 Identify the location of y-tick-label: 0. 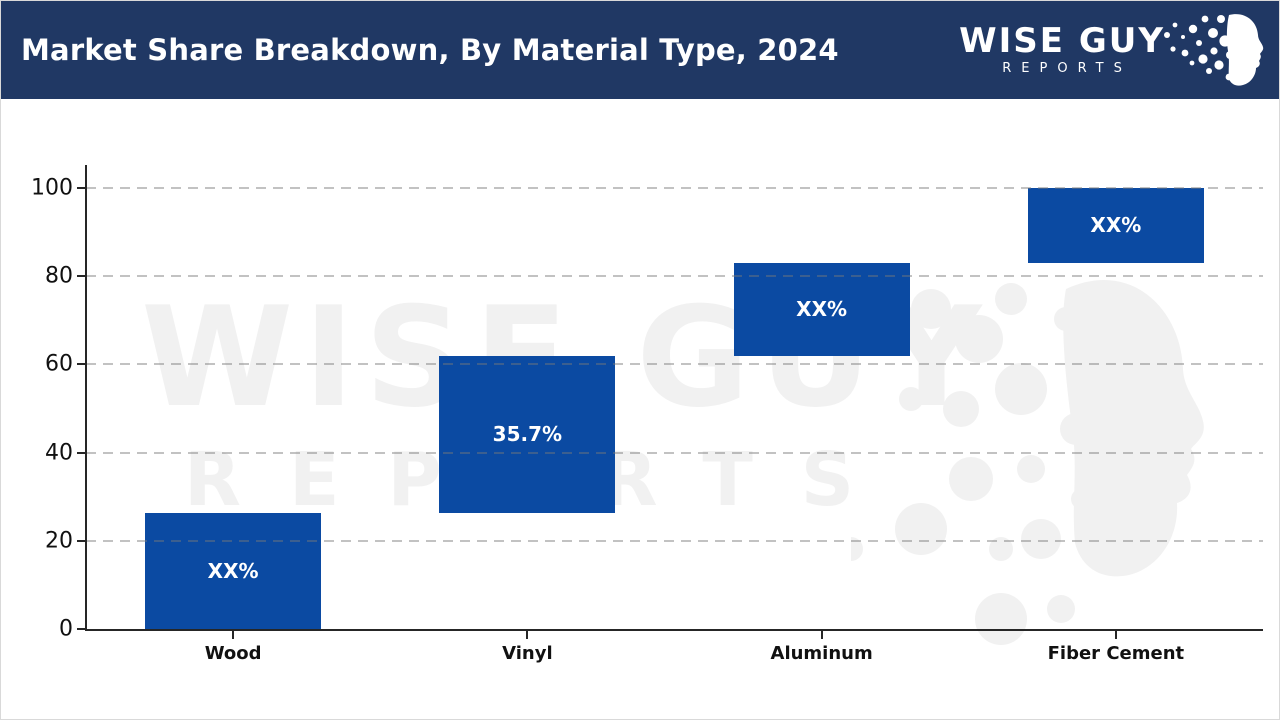
(66, 629).